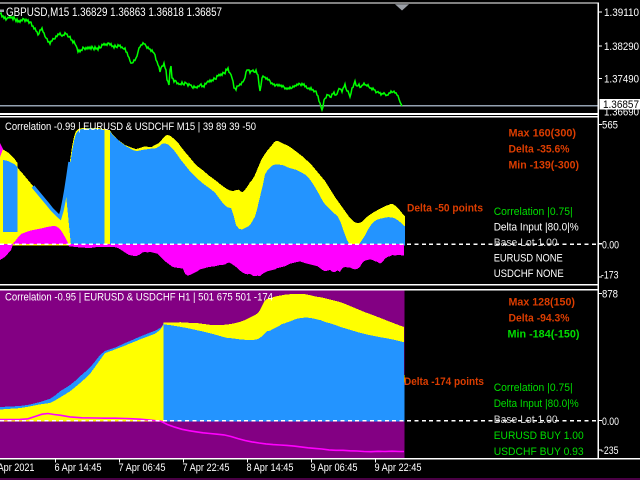  I want to click on svg-text: USDCHF NONE, so click(529, 274).